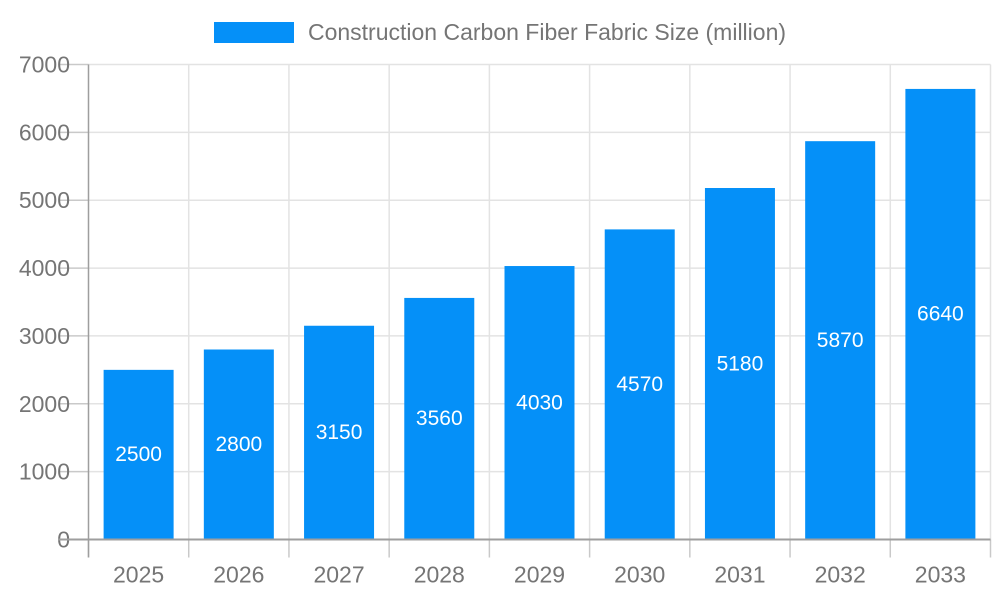 Image resolution: width=1000 pixels, height=600 pixels. I want to click on y-tick-label: 4000, so click(44, 268).